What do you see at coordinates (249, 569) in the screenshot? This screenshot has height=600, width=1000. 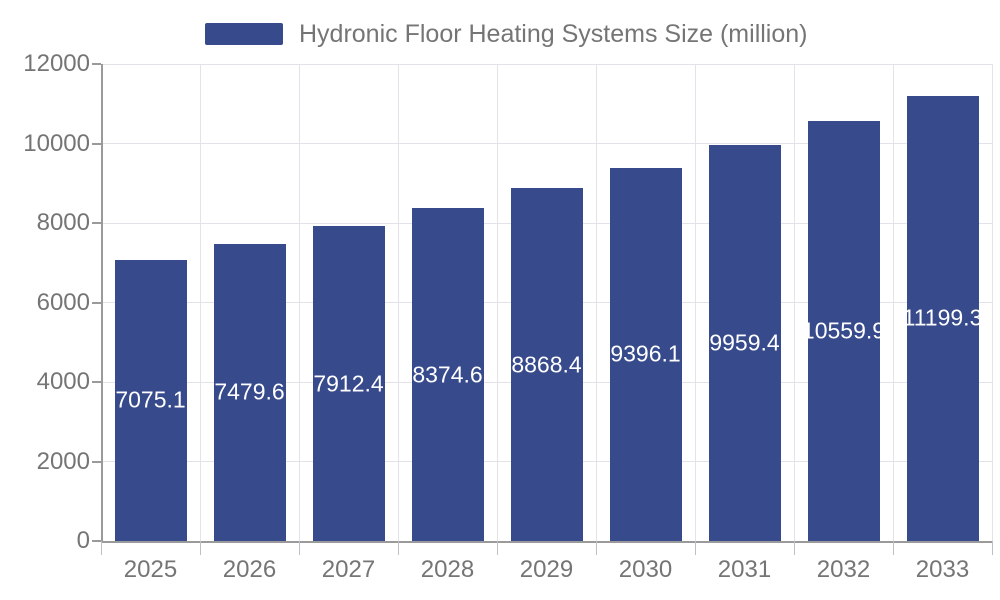 I see `x-tick-label: 2026` at bounding box center [249, 569].